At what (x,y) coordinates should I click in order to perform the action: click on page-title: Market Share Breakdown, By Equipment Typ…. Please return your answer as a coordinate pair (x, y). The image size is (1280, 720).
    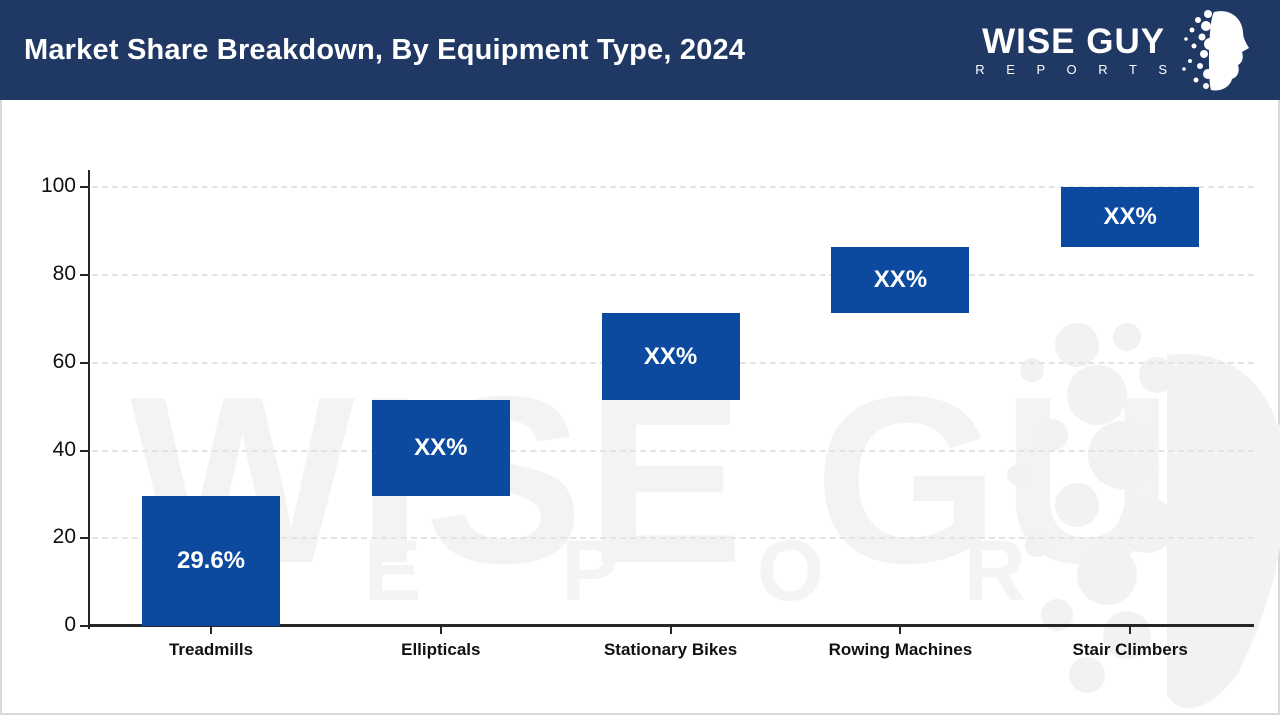
    Looking at the image, I should click on (385, 49).